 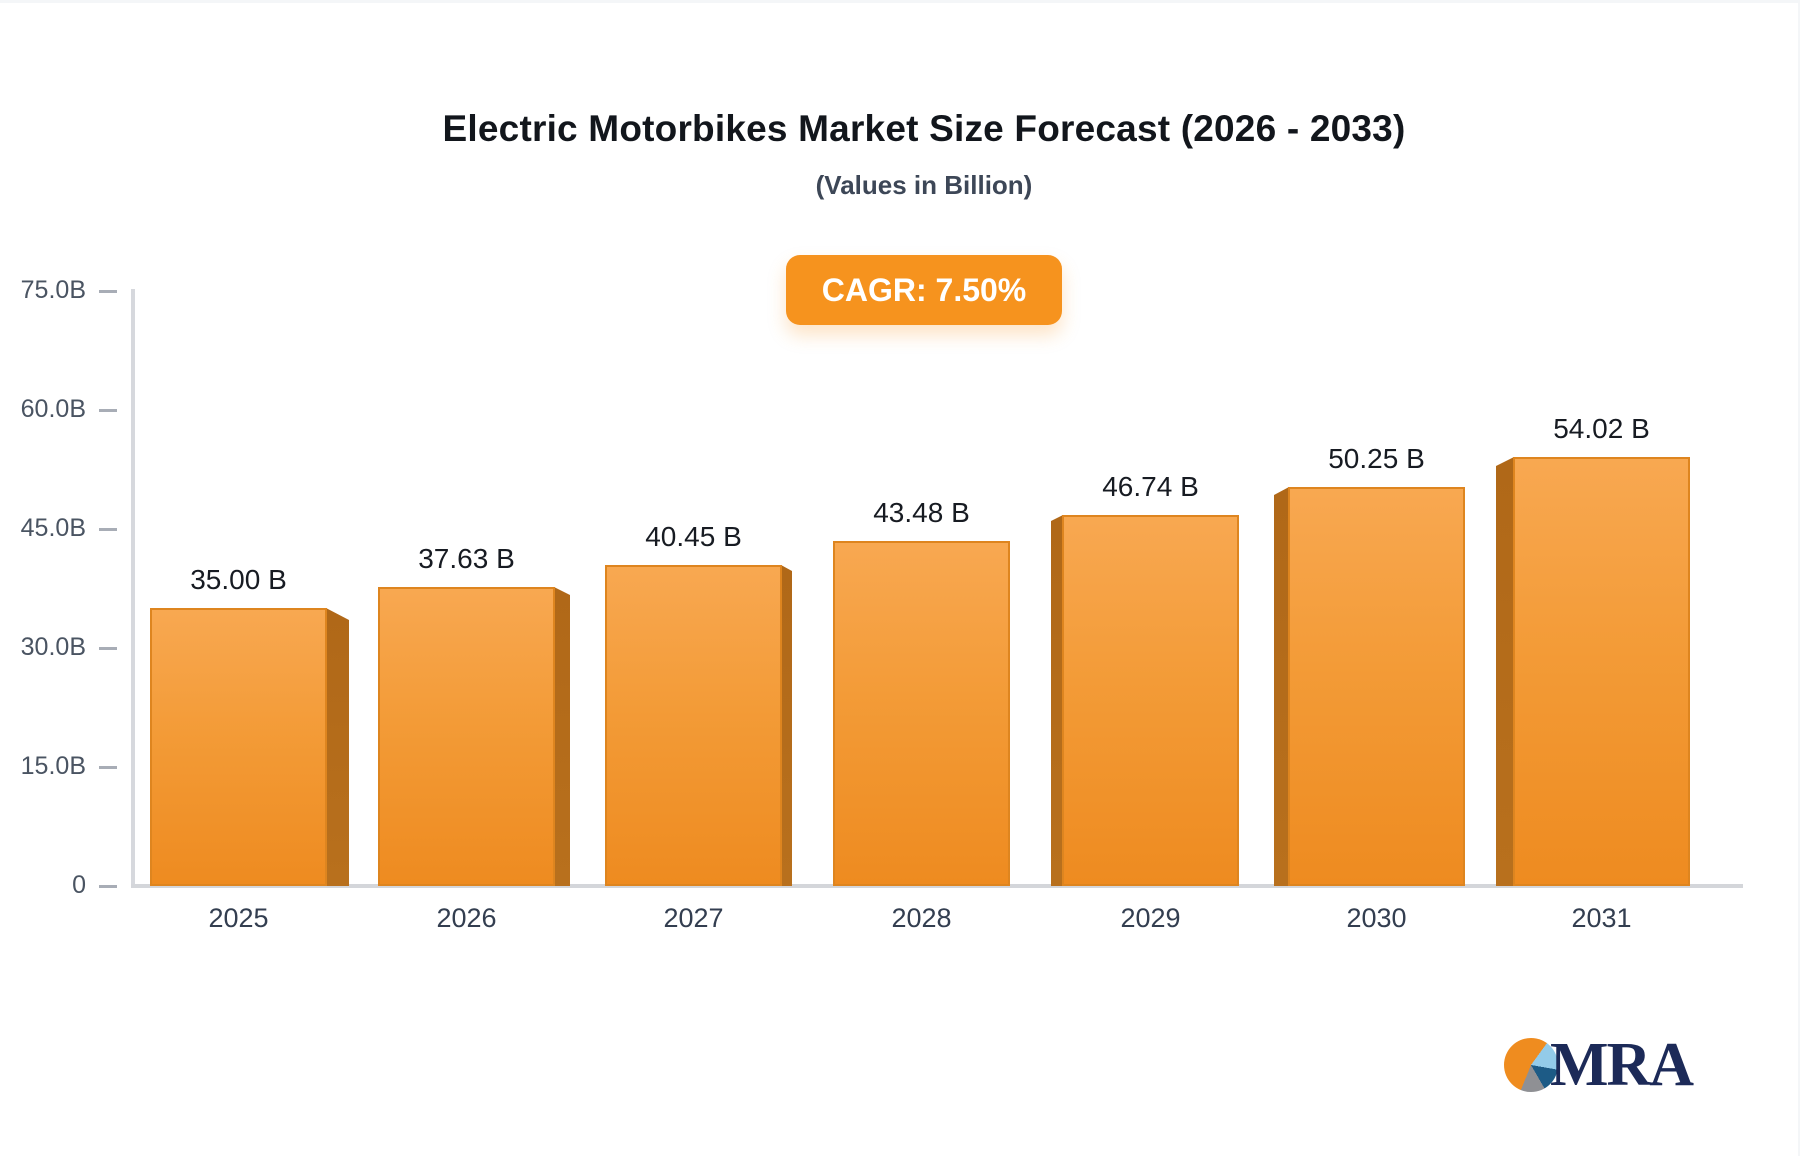 What do you see at coordinates (924, 185) in the screenshot?
I see `chart-subtitle: (Values in Billion)` at bounding box center [924, 185].